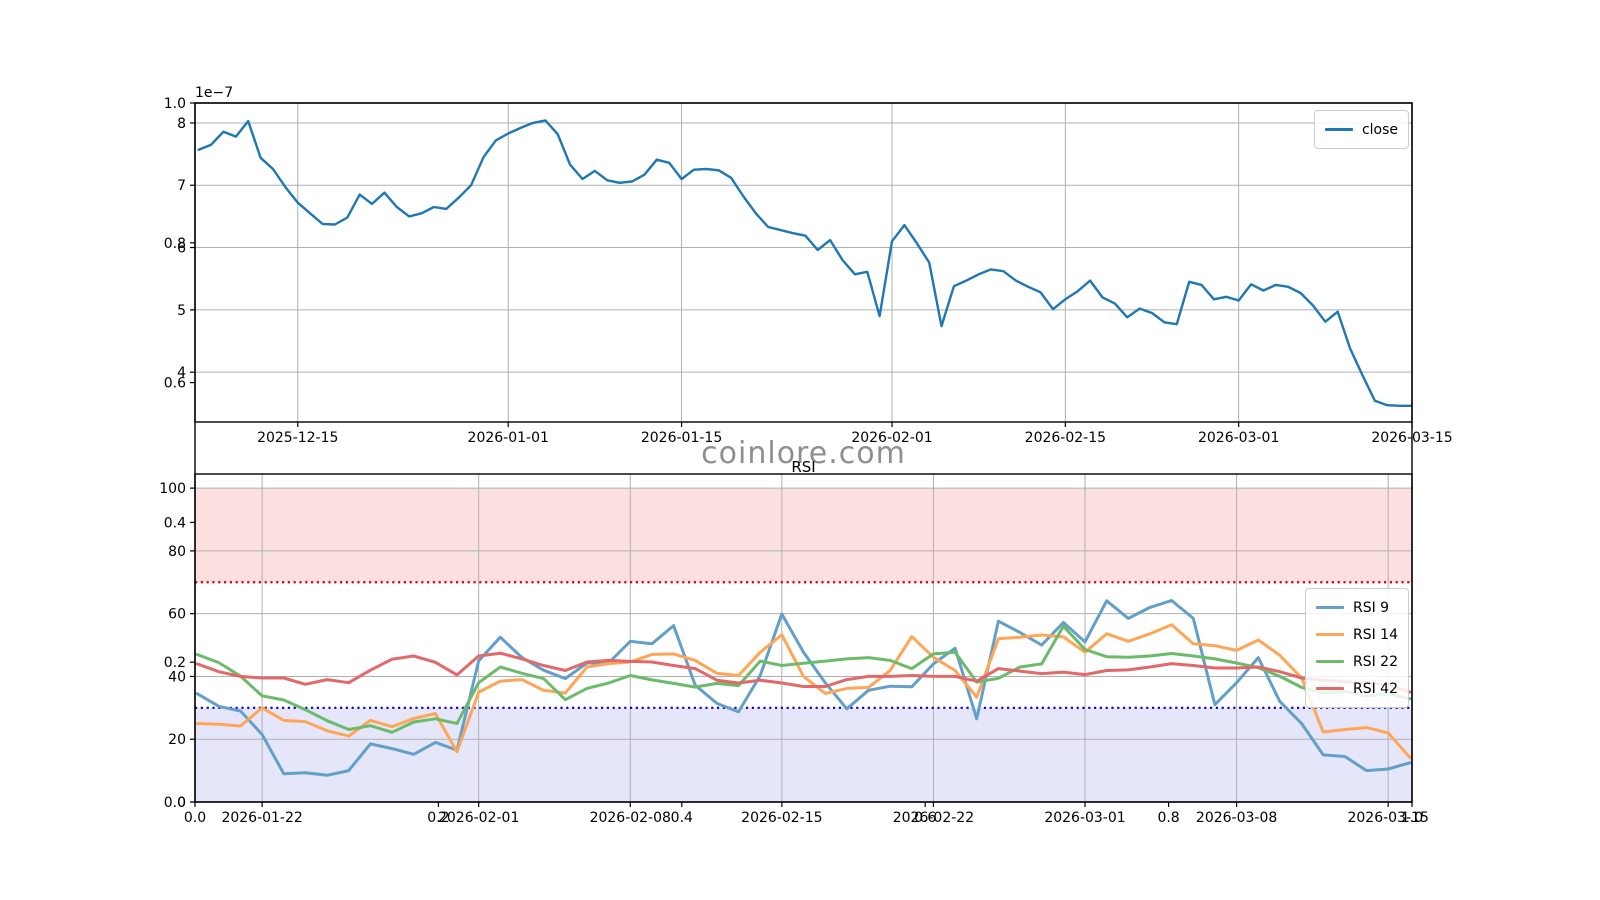  Describe the element at coordinates (181, 249) in the screenshot. I see `y-tick-label: 6` at that location.